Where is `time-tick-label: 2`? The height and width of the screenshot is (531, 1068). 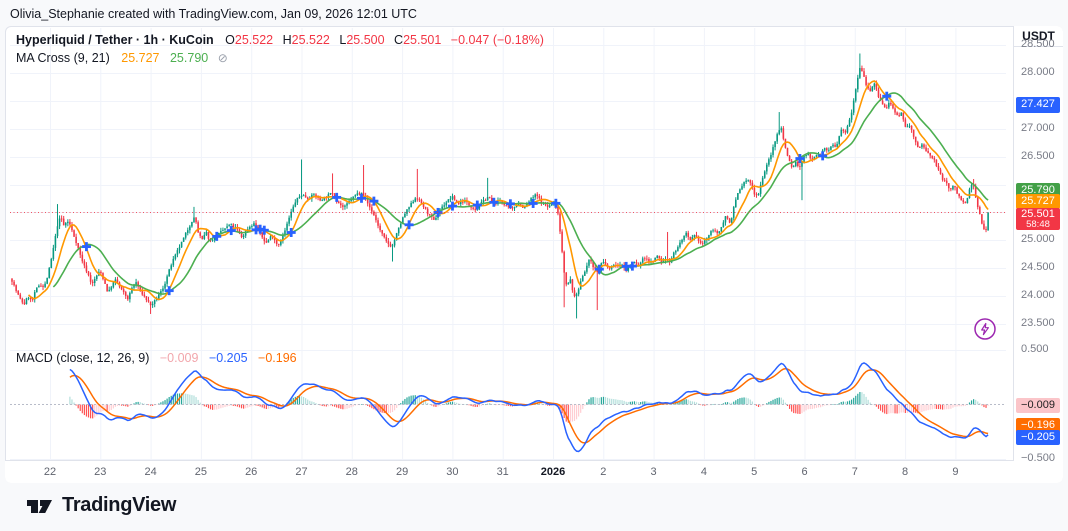 time-tick-label: 2 is located at coordinates (603, 472).